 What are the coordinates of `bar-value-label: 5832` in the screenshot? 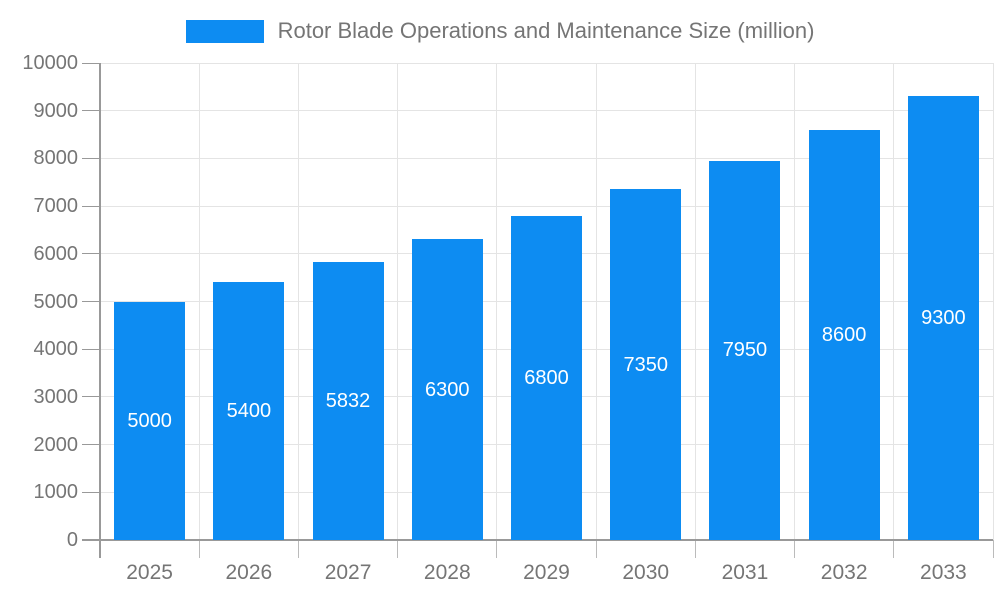 It's located at (348, 400).